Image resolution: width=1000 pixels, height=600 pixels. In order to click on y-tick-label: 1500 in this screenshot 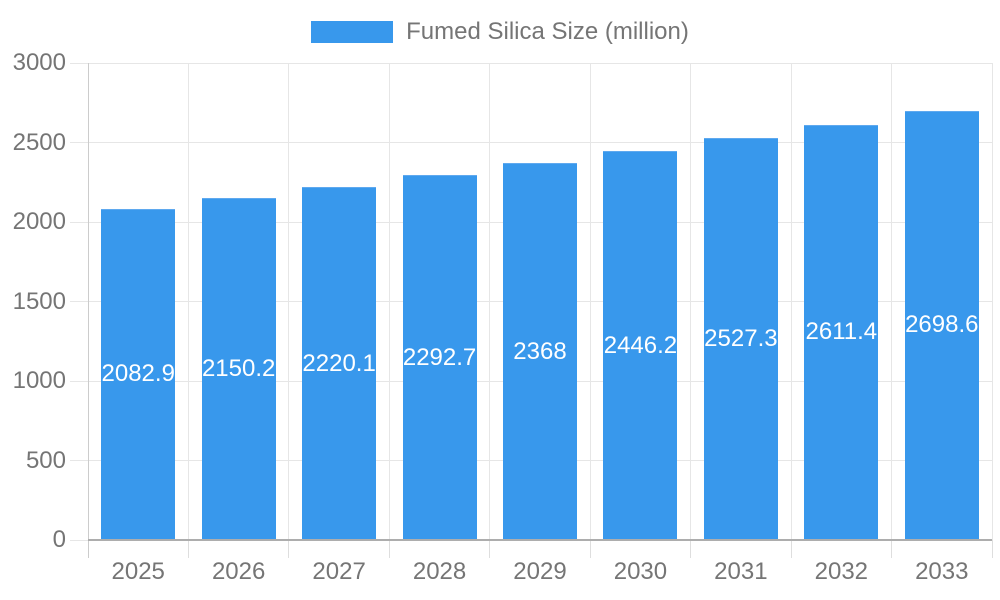, I will do `click(39, 301)`.